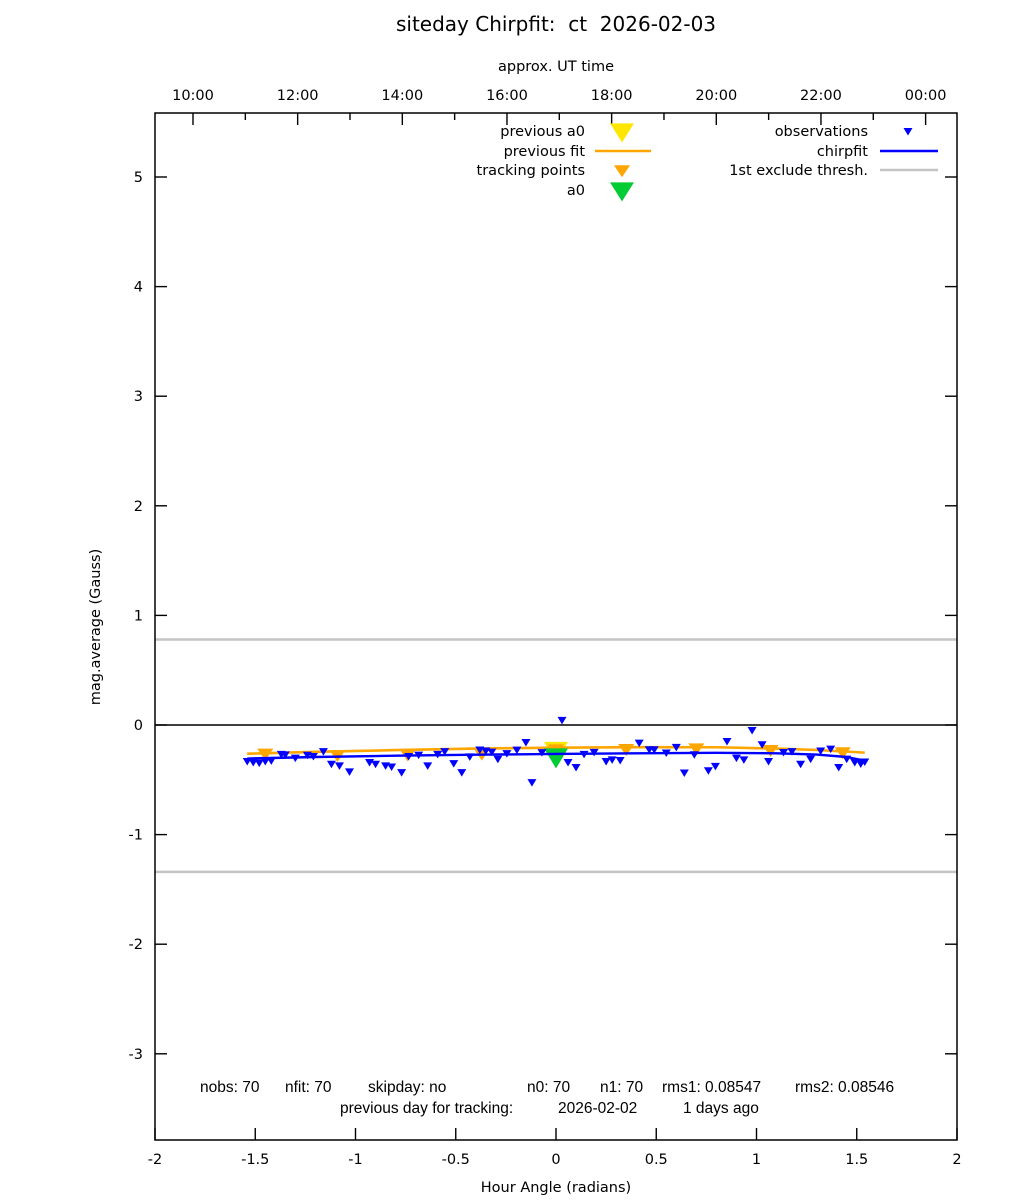  What do you see at coordinates (138, 288) in the screenshot?
I see `y-tick-label: 4` at bounding box center [138, 288].